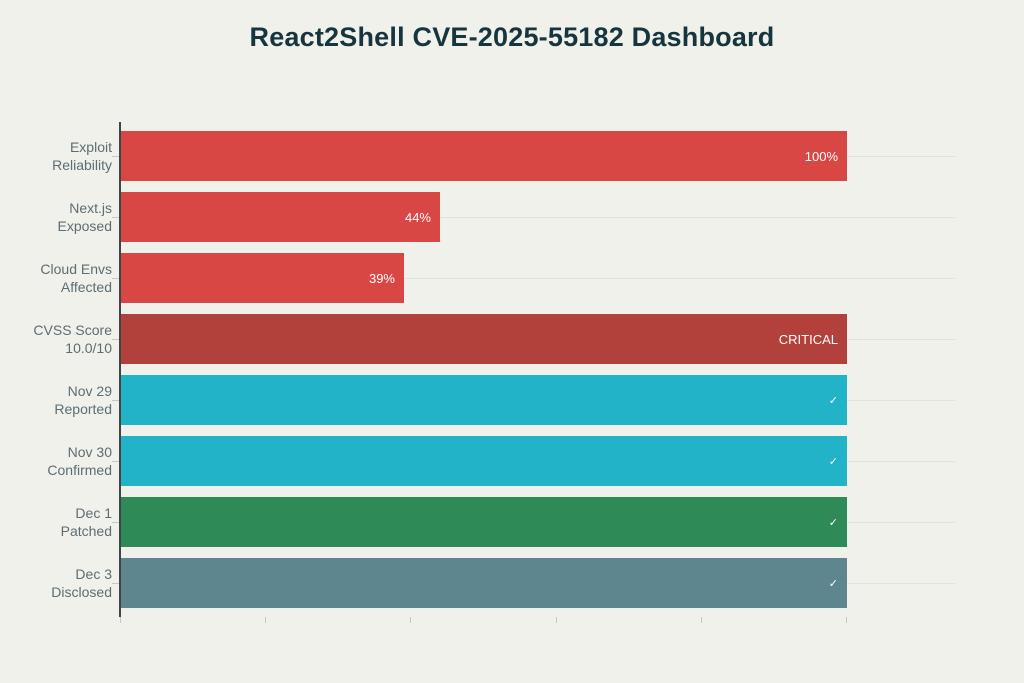 The width and height of the screenshot is (1024, 683). Describe the element at coordinates (484, 339) in the screenshot. I see `bar: CRITICAL` at that location.